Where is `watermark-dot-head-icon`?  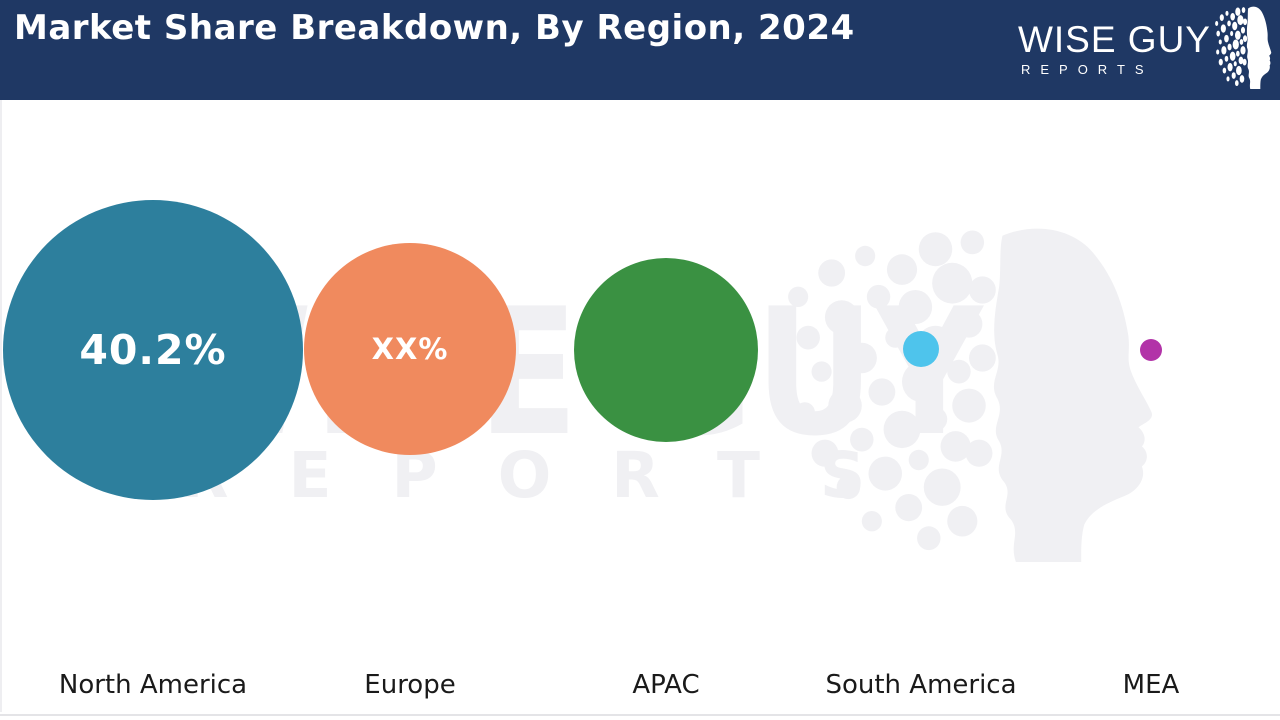
watermark-dot-head-icon is located at coordinates (969, 392).